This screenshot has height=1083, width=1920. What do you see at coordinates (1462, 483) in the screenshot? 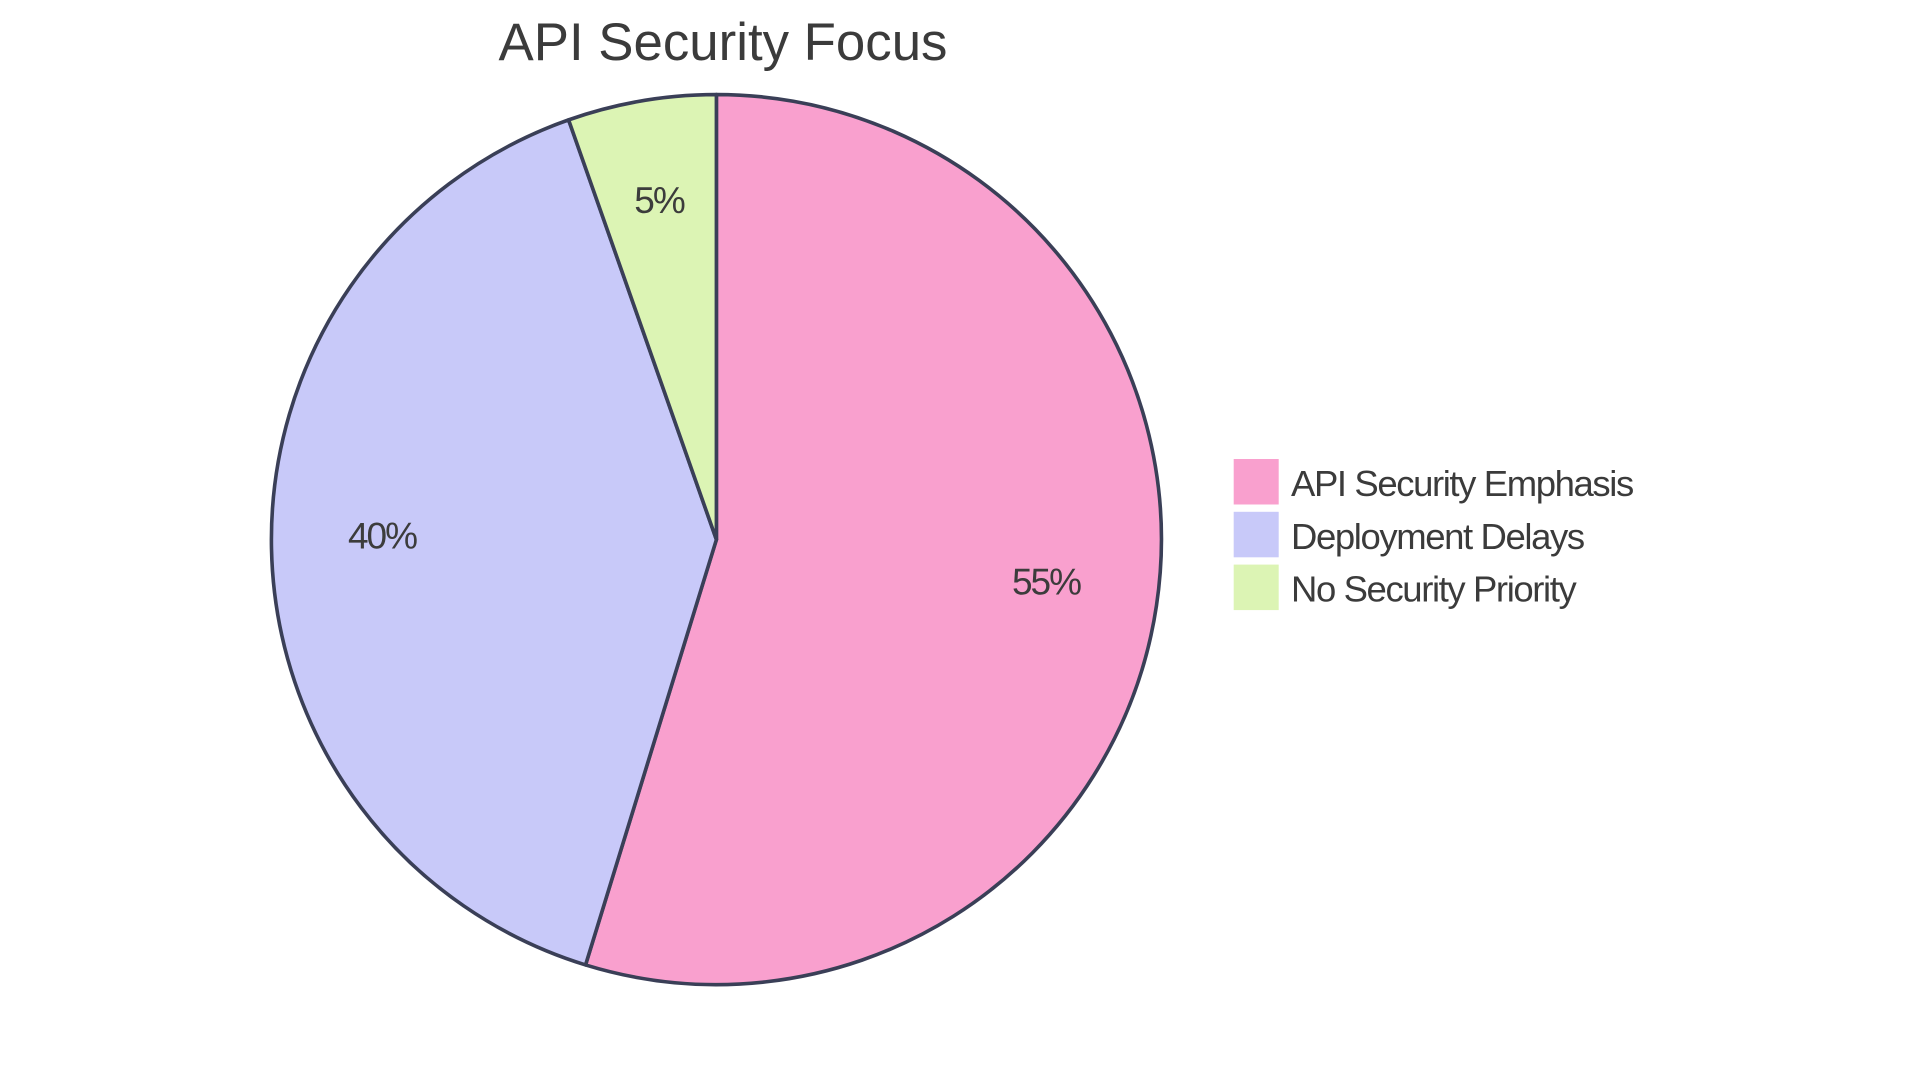
I see `svg-text: API Security Emphasis` at bounding box center [1462, 483].